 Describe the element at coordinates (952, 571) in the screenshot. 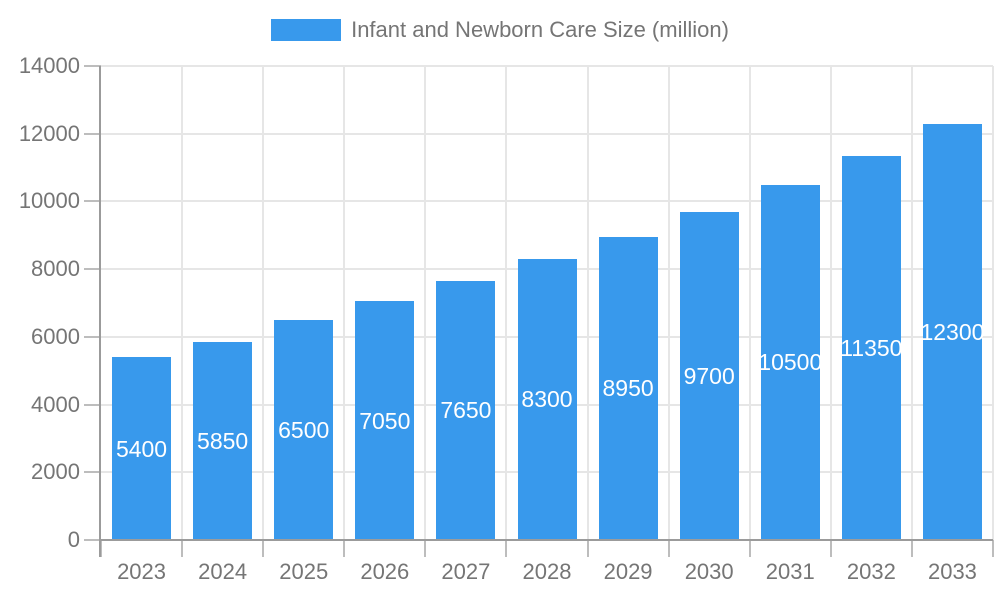

I see `x-axis-label-2033: 2033` at that location.